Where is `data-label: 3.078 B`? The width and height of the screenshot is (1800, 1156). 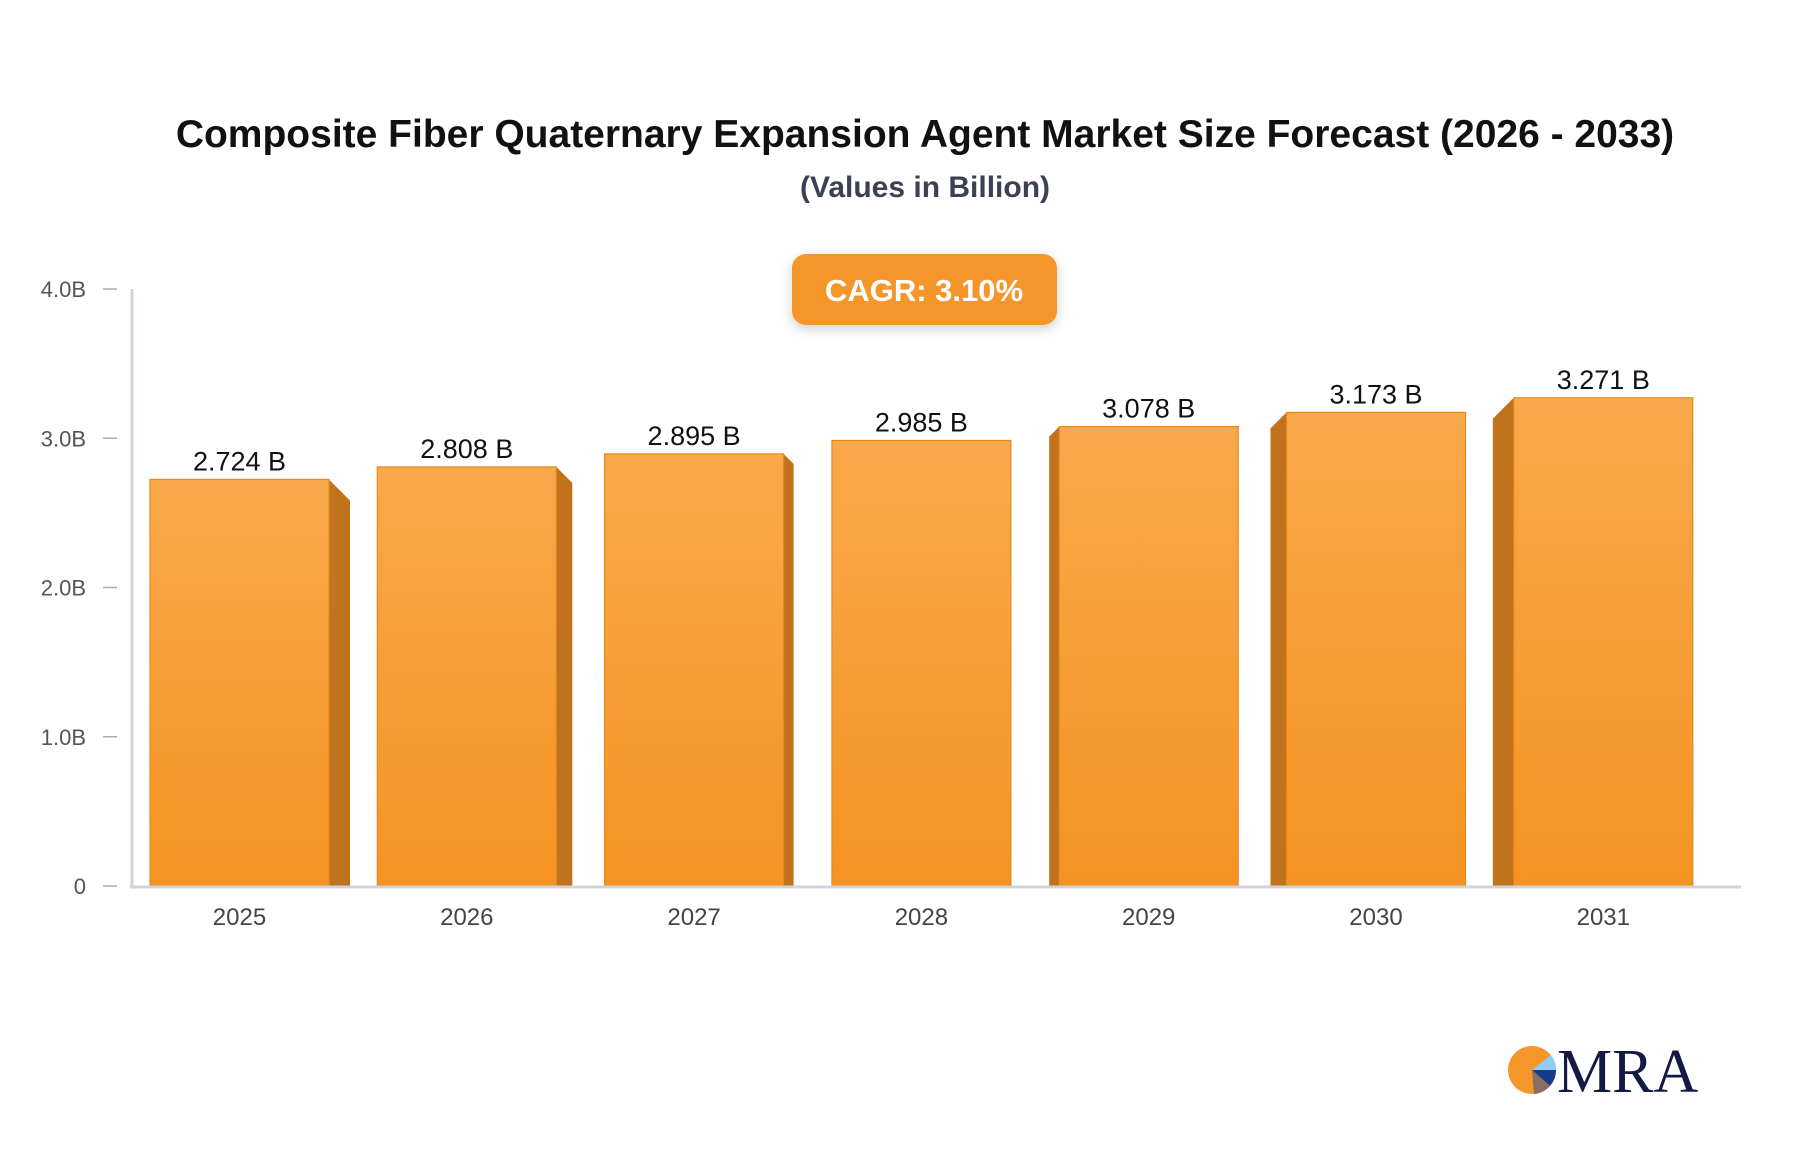 data-label: 3.078 B is located at coordinates (1148, 409).